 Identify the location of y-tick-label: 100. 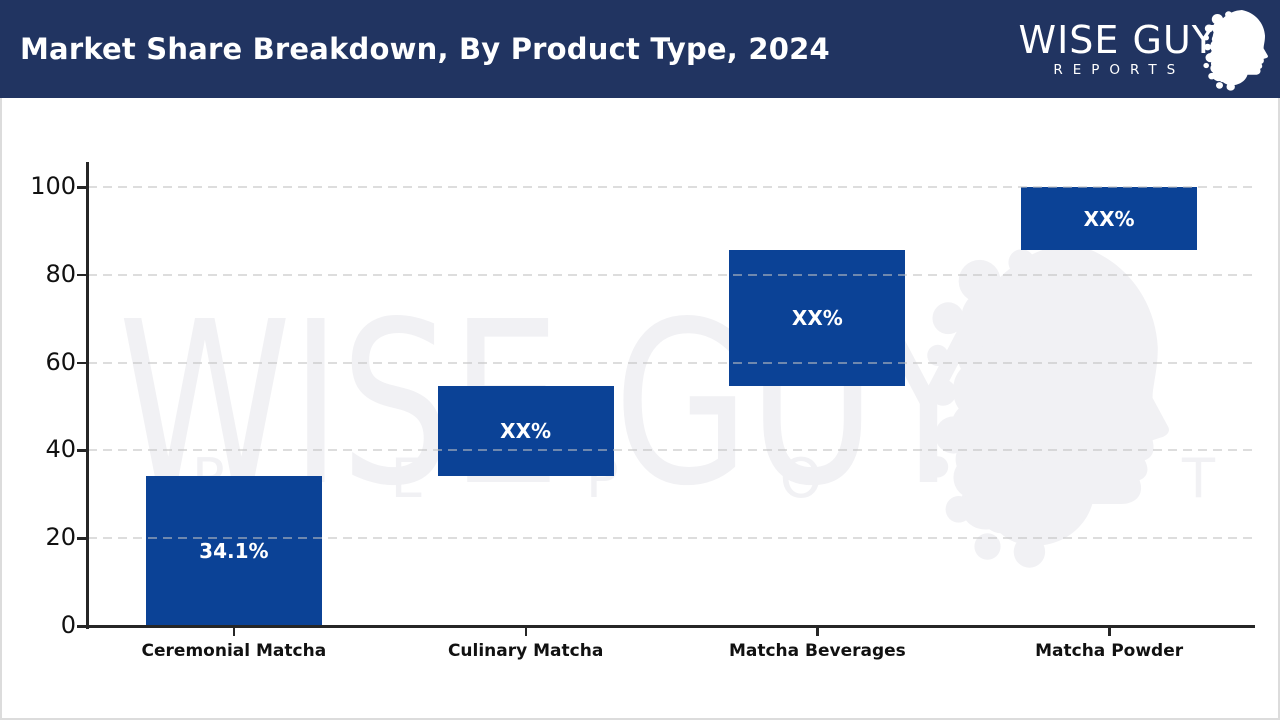
(53, 186).